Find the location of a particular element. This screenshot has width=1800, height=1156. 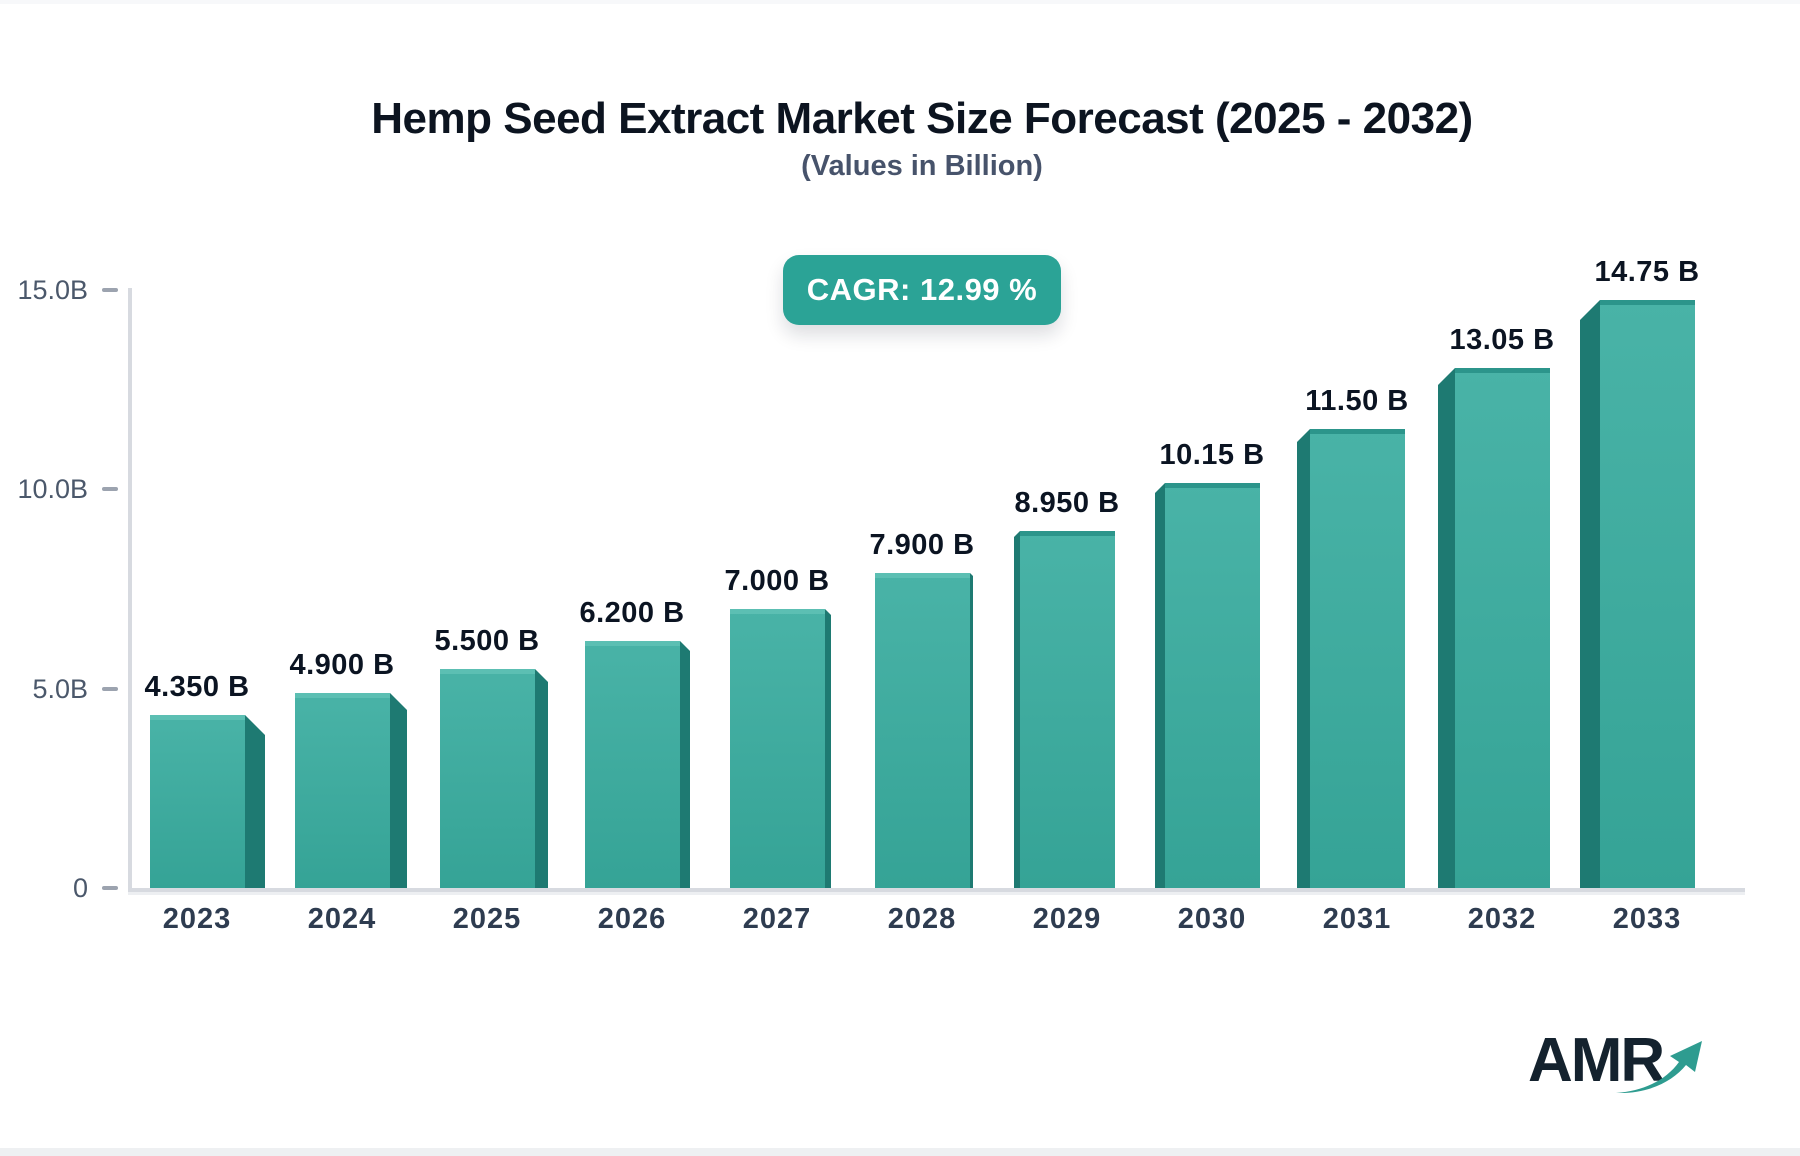

x-tick-label: 2025 is located at coordinates (487, 919).